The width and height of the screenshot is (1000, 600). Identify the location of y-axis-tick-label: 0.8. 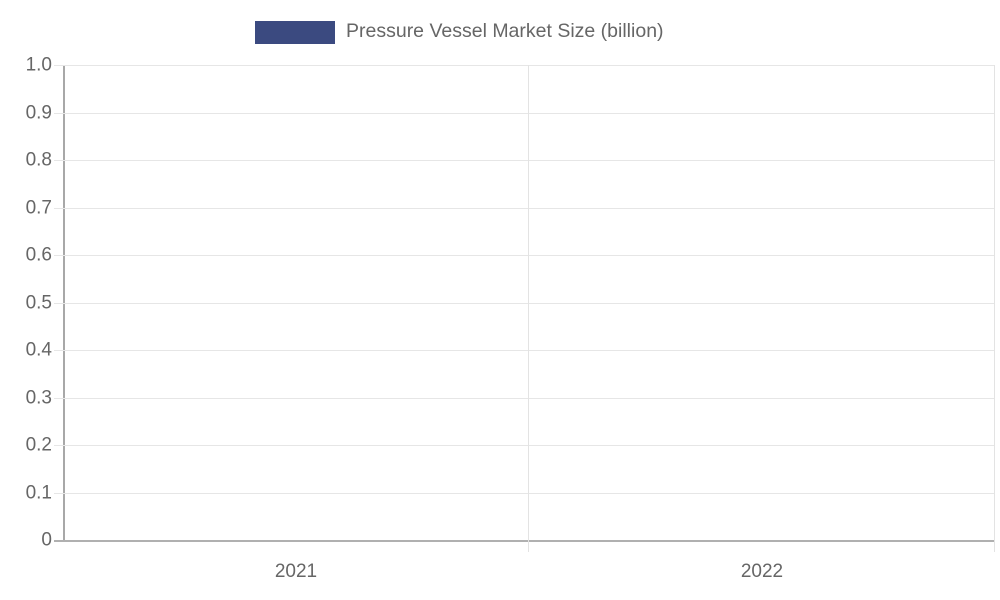
(38, 160).